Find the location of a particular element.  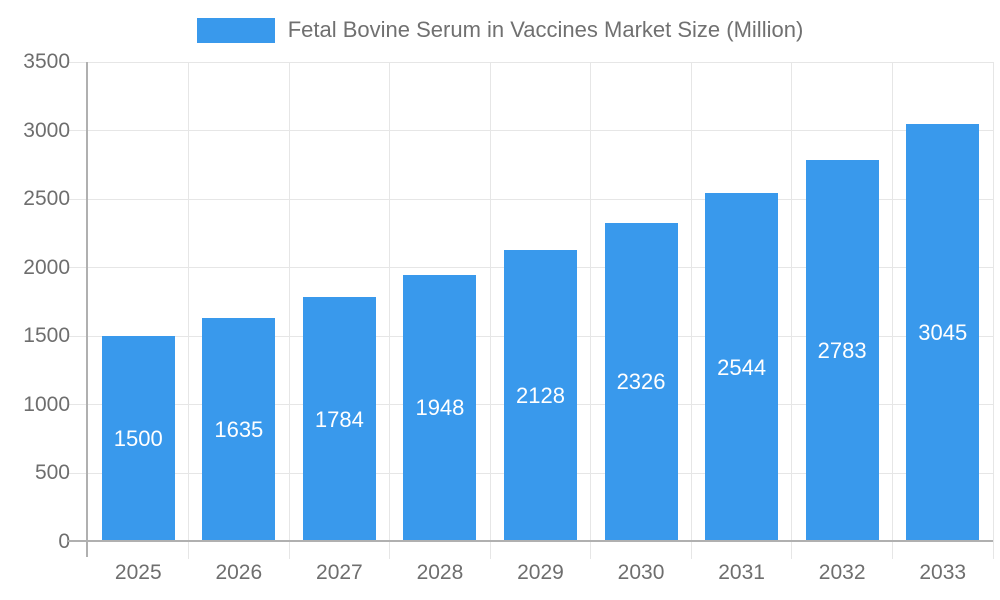

legend-swatch is located at coordinates (235, 30).